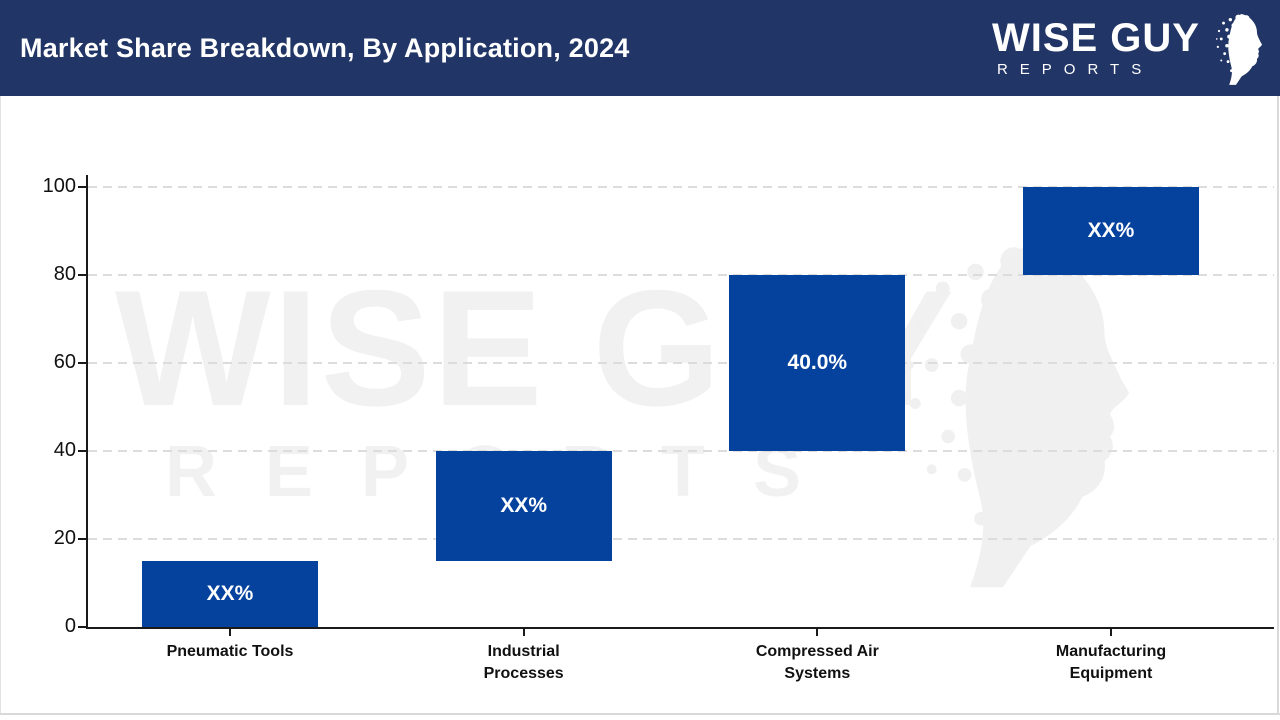  Describe the element at coordinates (70, 626) in the screenshot. I see `y-tick-label: 0` at that location.